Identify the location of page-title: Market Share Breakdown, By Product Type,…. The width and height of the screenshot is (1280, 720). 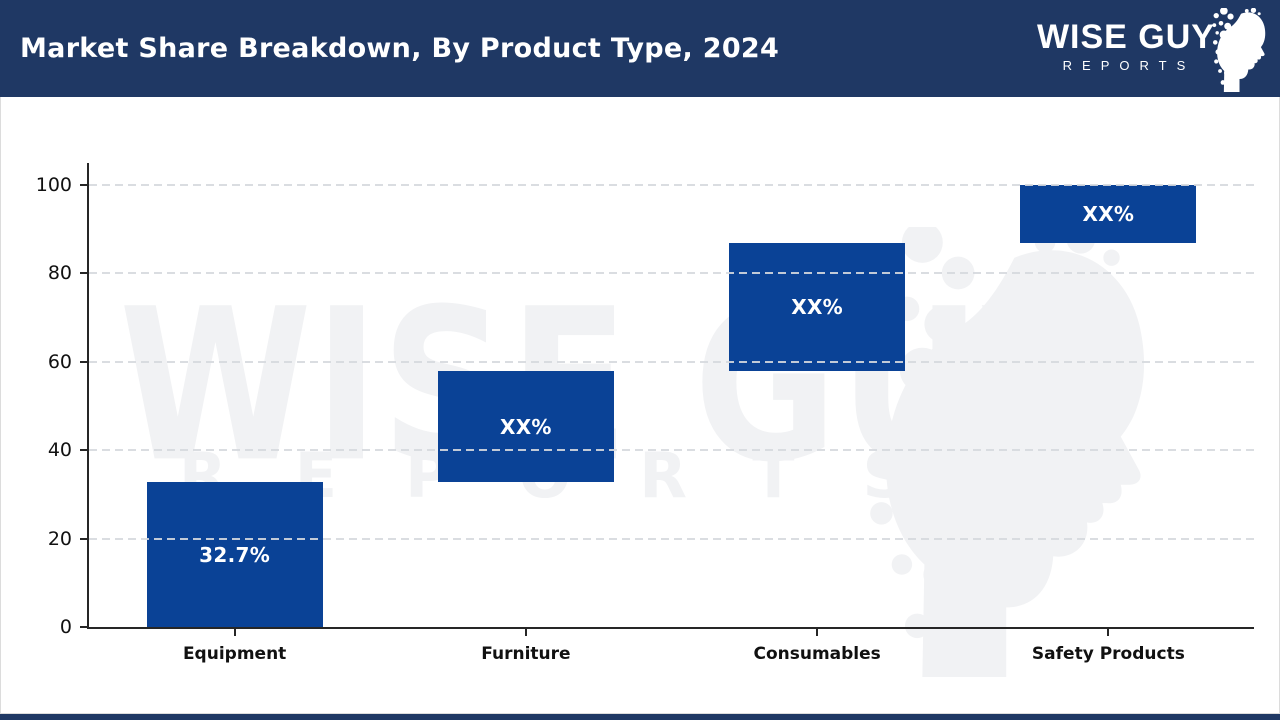
(400, 48).